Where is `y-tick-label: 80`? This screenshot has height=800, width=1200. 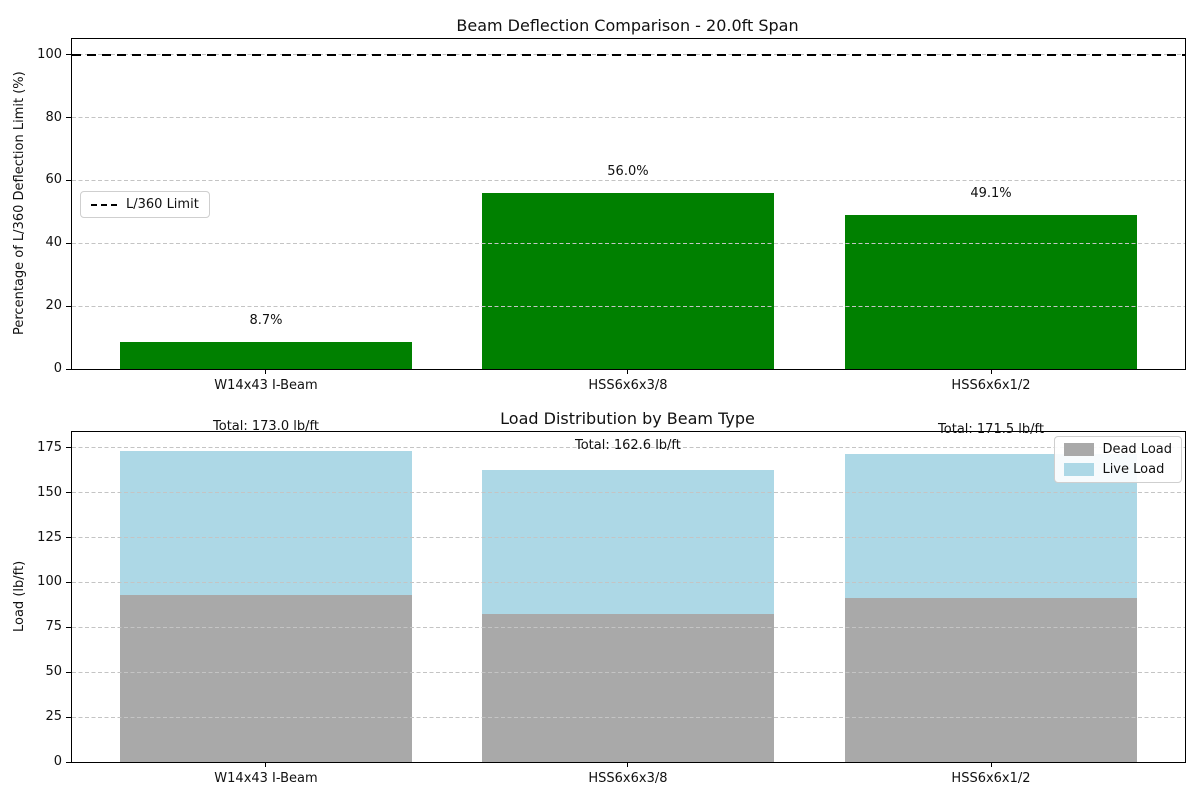
y-tick-label: 80 is located at coordinates (53, 117).